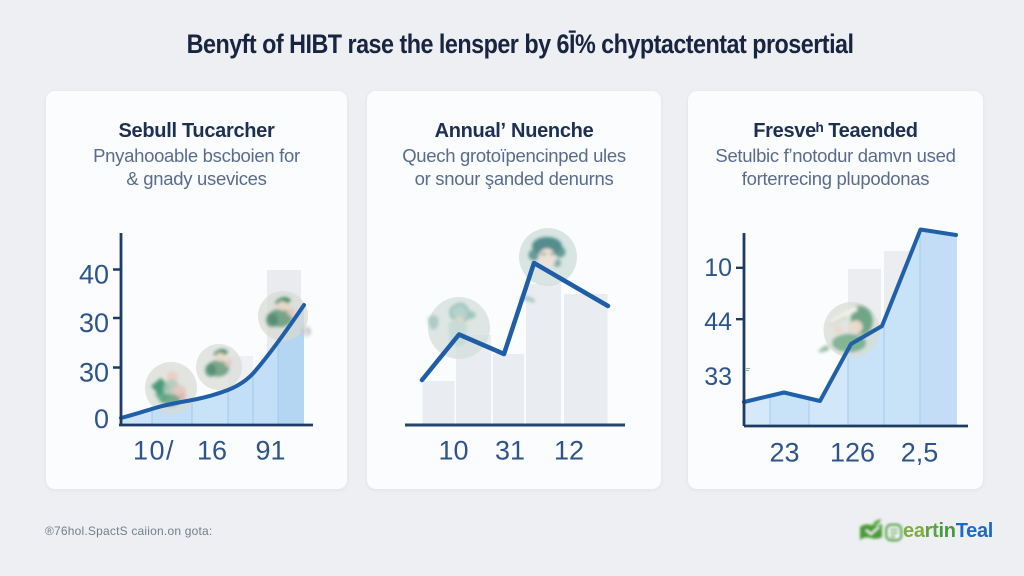  What do you see at coordinates (718, 322) in the screenshot?
I see `svg-text: 44` at bounding box center [718, 322].